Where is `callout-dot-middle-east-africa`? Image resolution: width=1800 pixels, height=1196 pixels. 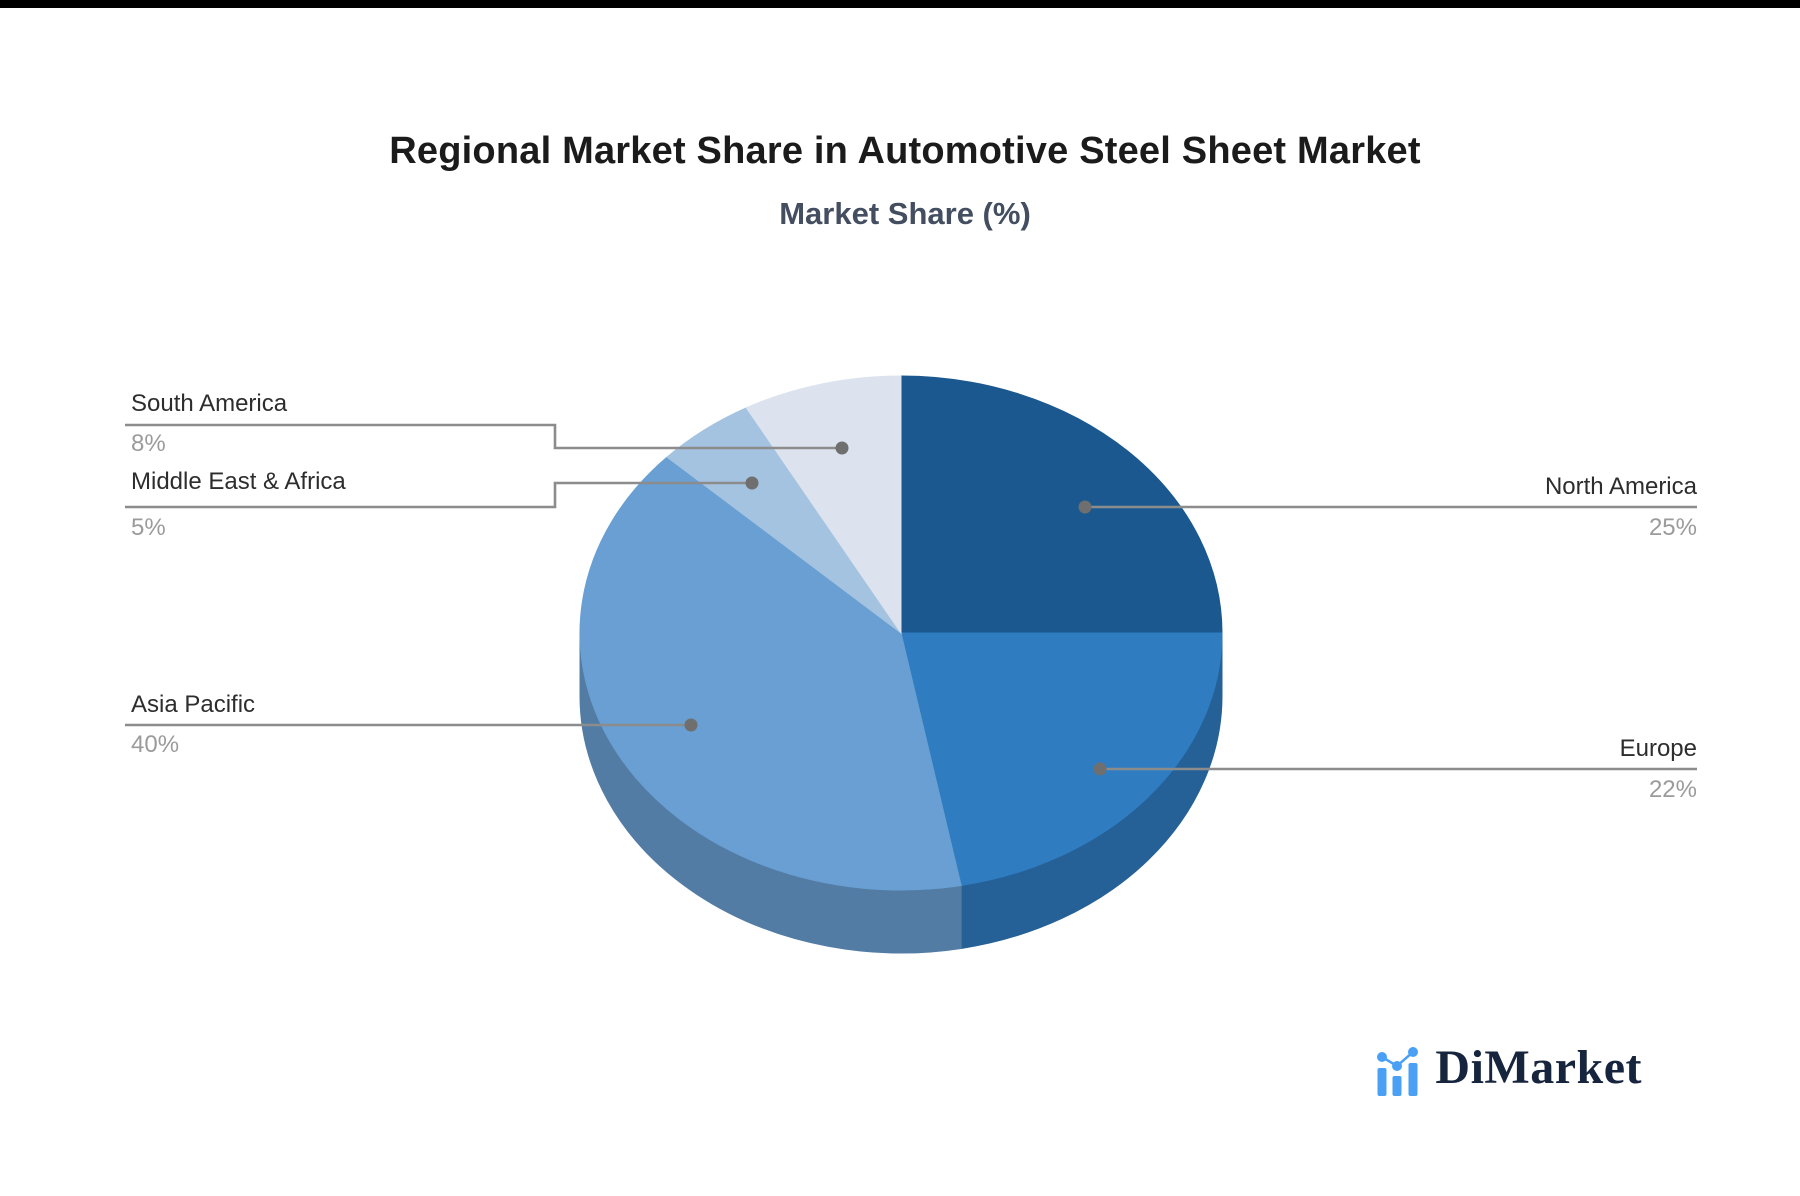
callout-dot-middle-east-africa is located at coordinates (752, 483).